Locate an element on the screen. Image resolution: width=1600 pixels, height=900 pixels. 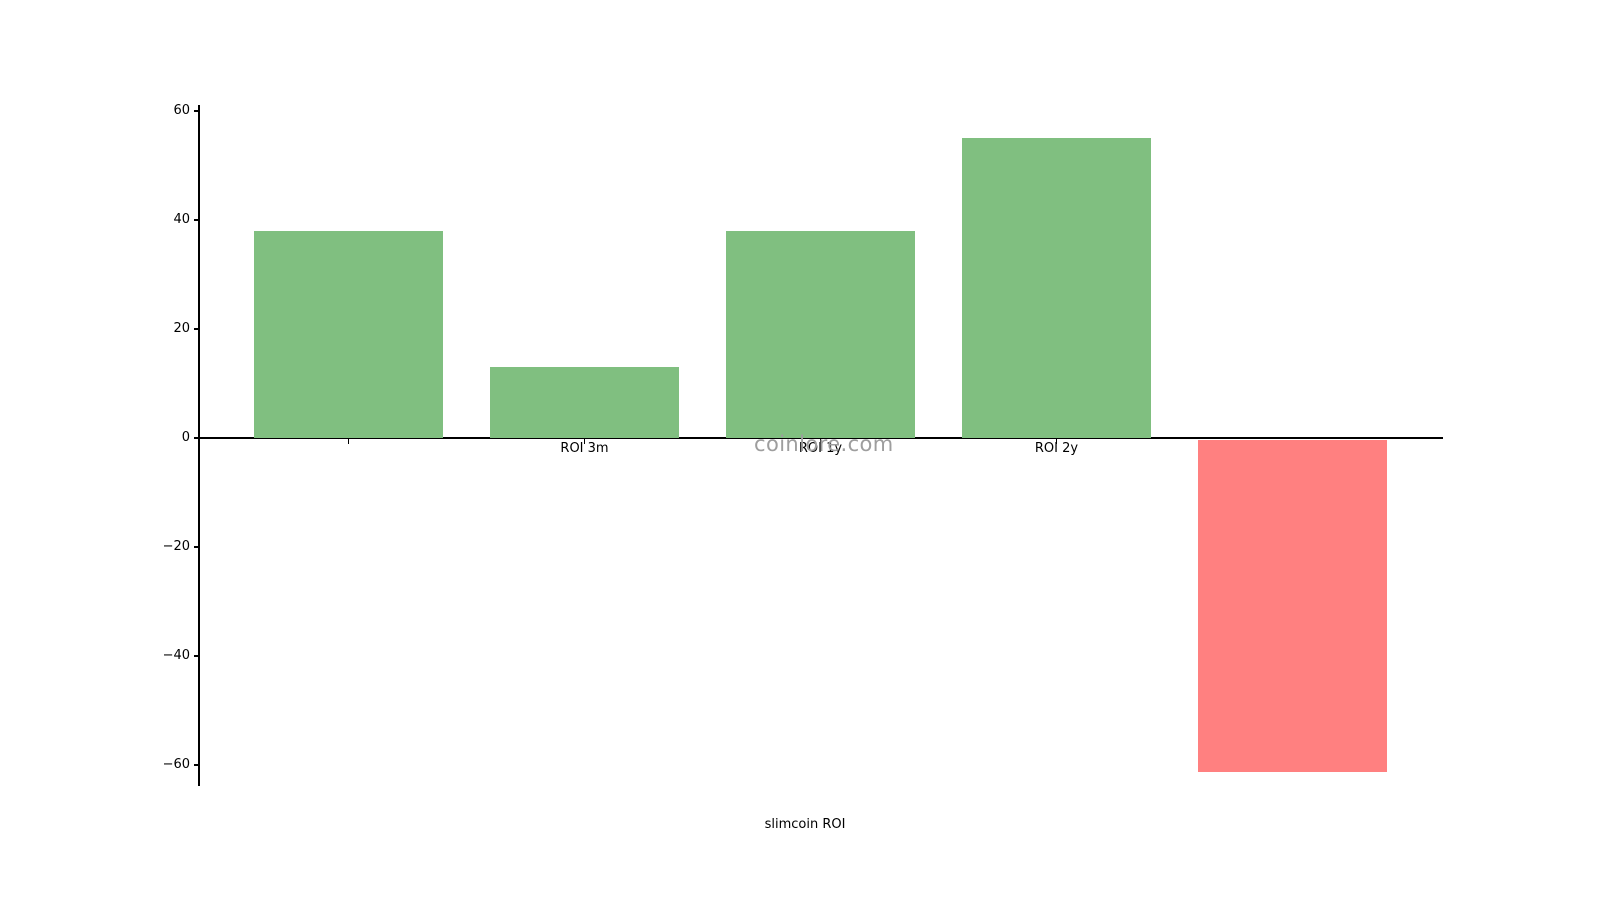
x-tick-label: ROI 3m is located at coordinates (584, 448).